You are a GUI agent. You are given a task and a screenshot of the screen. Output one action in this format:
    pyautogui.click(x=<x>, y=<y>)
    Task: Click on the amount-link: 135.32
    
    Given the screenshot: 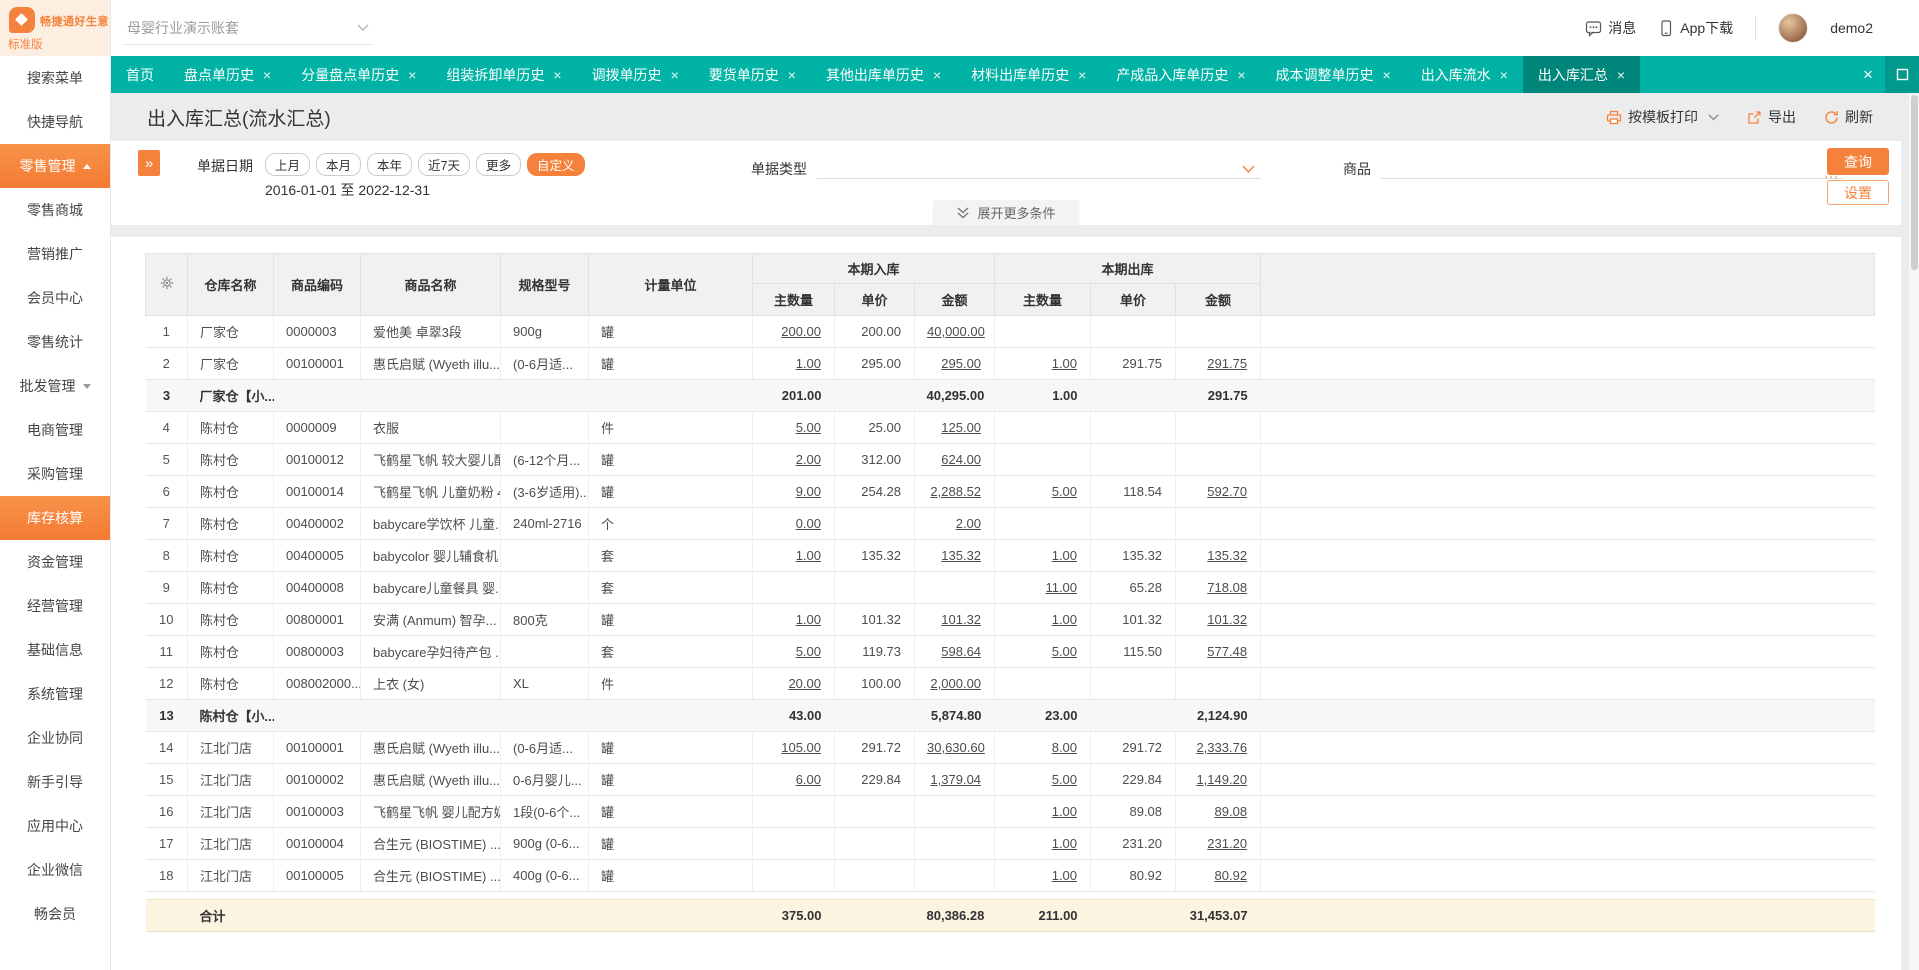 What is the action you would take?
    pyautogui.click(x=1227, y=555)
    